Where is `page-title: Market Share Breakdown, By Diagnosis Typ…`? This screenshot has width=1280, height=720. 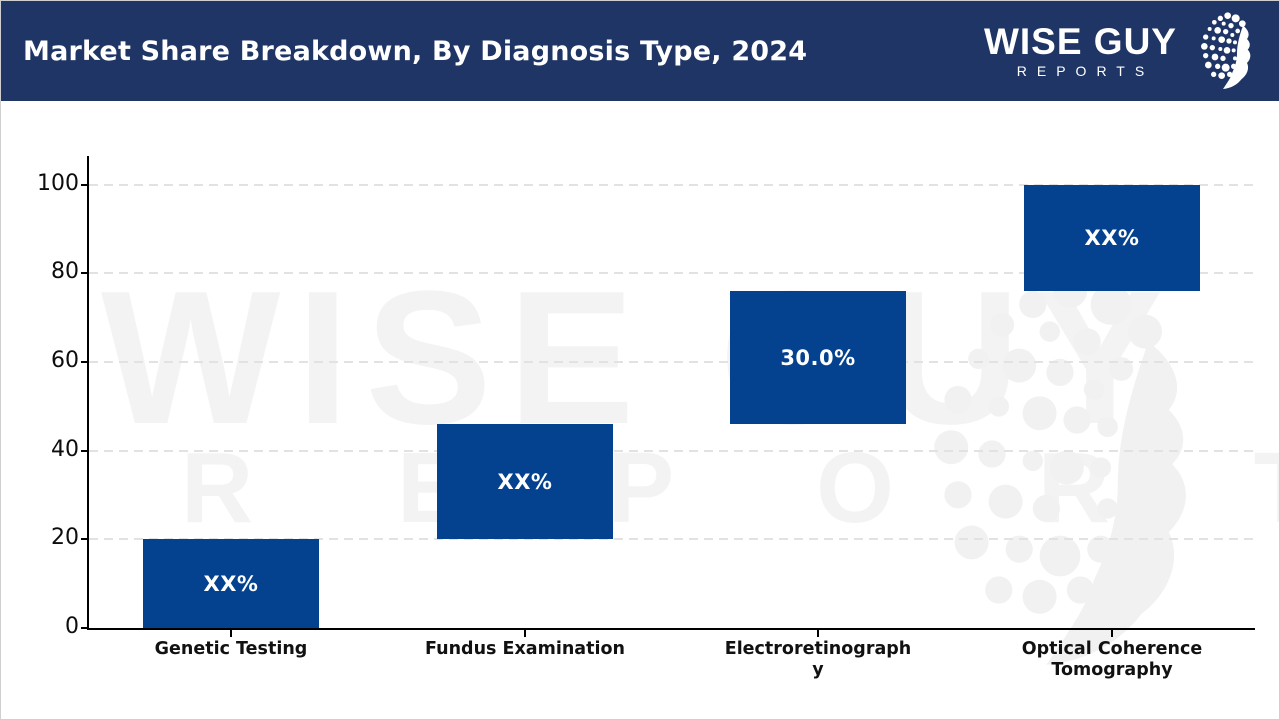 page-title: Market Share Breakdown, By Diagnosis Typ… is located at coordinates (415, 51).